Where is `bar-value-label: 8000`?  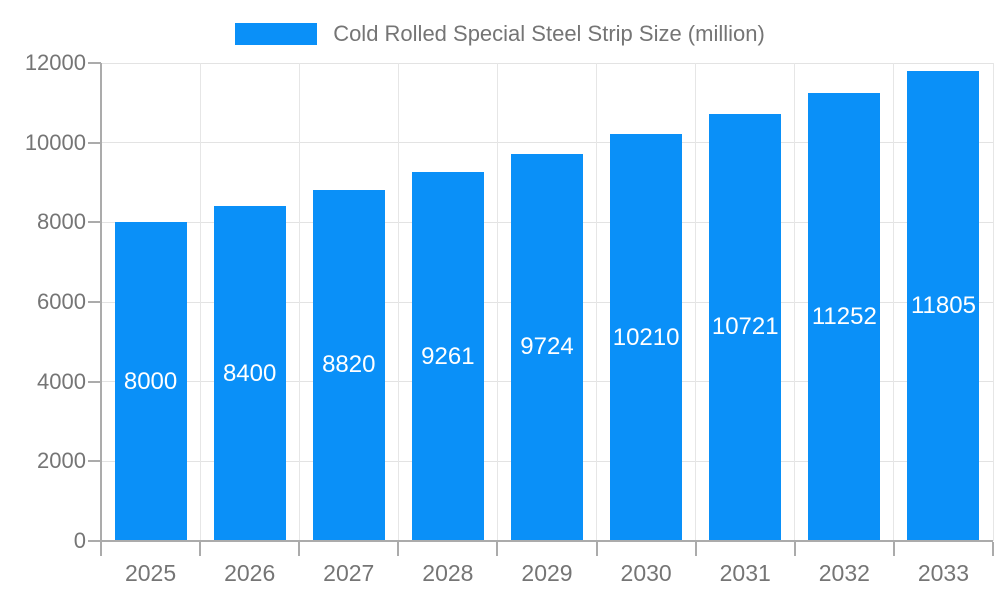 bar-value-label: 8000 is located at coordinates (150, 381).